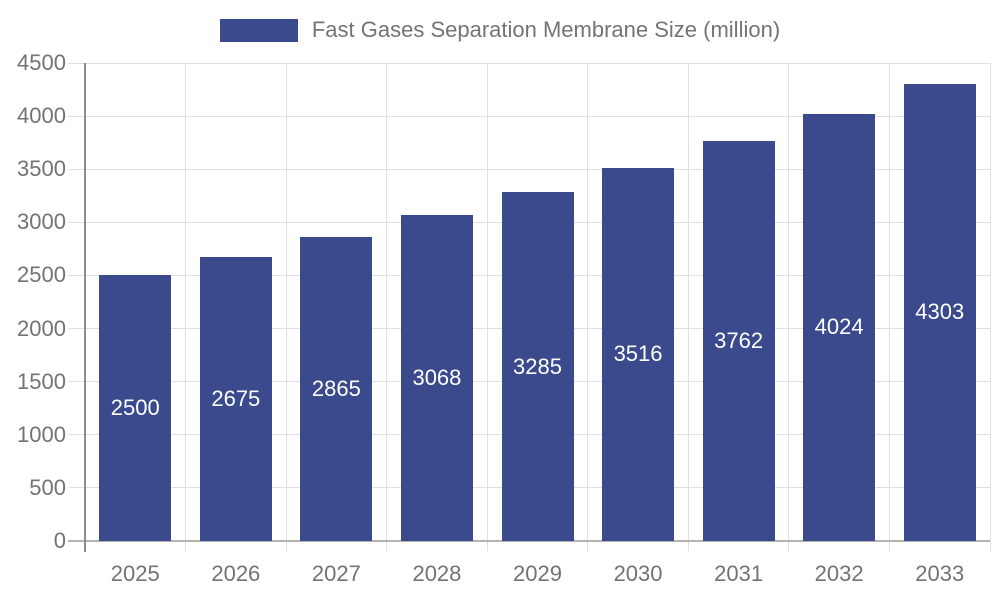 This screenshot has height=600, width=1000. Describe the element at coordinates (85, 307) in the screenshot. I see `y-axis-line` at that location.